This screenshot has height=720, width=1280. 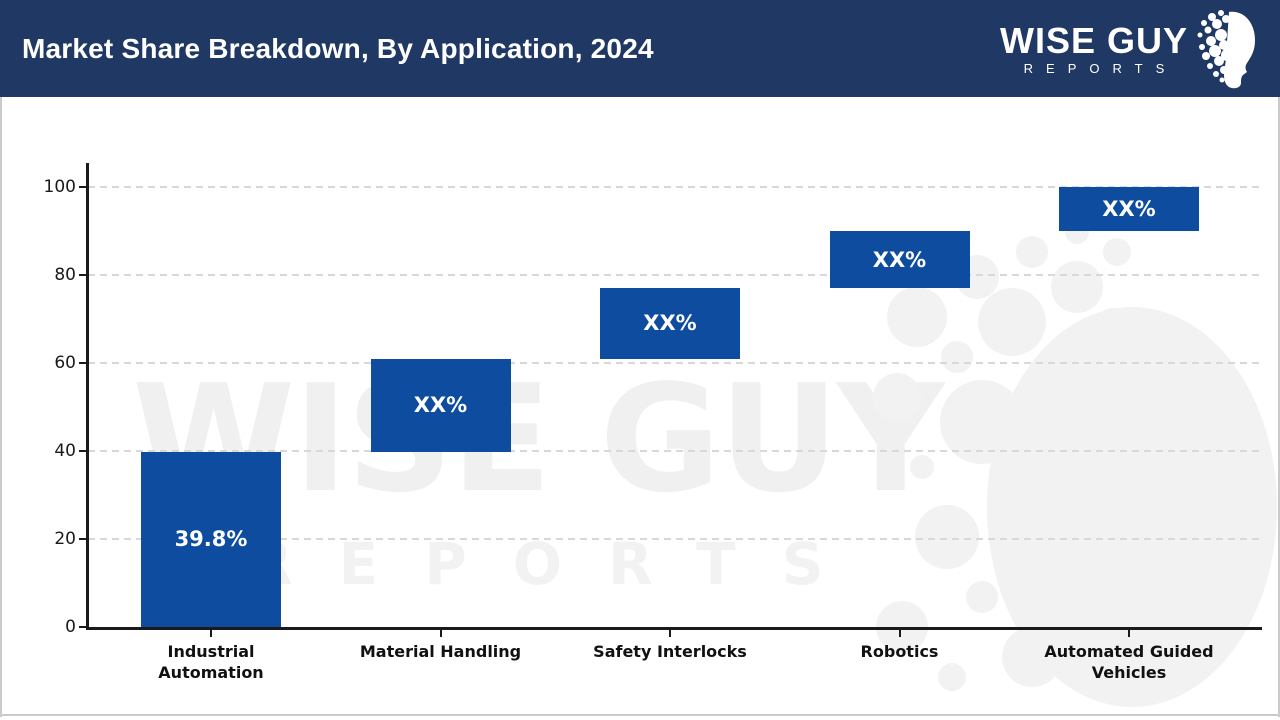 What do you see at coordinates (1129, 662) in the screenshot?
I see `x-tick-label-automated-guided-vehicles: Automated Guided Vehicles` at bounding box center [1129, 662].